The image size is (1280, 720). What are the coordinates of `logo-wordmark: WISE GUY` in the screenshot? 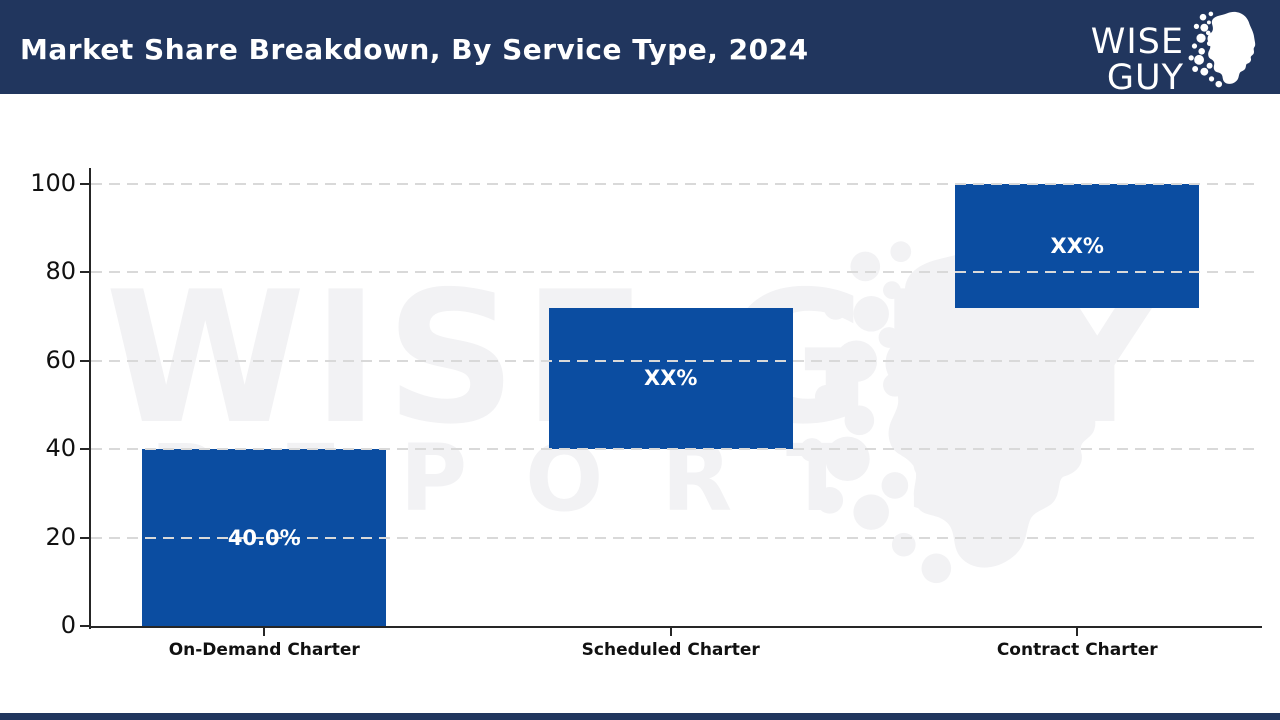 It's located at (1137, 60).